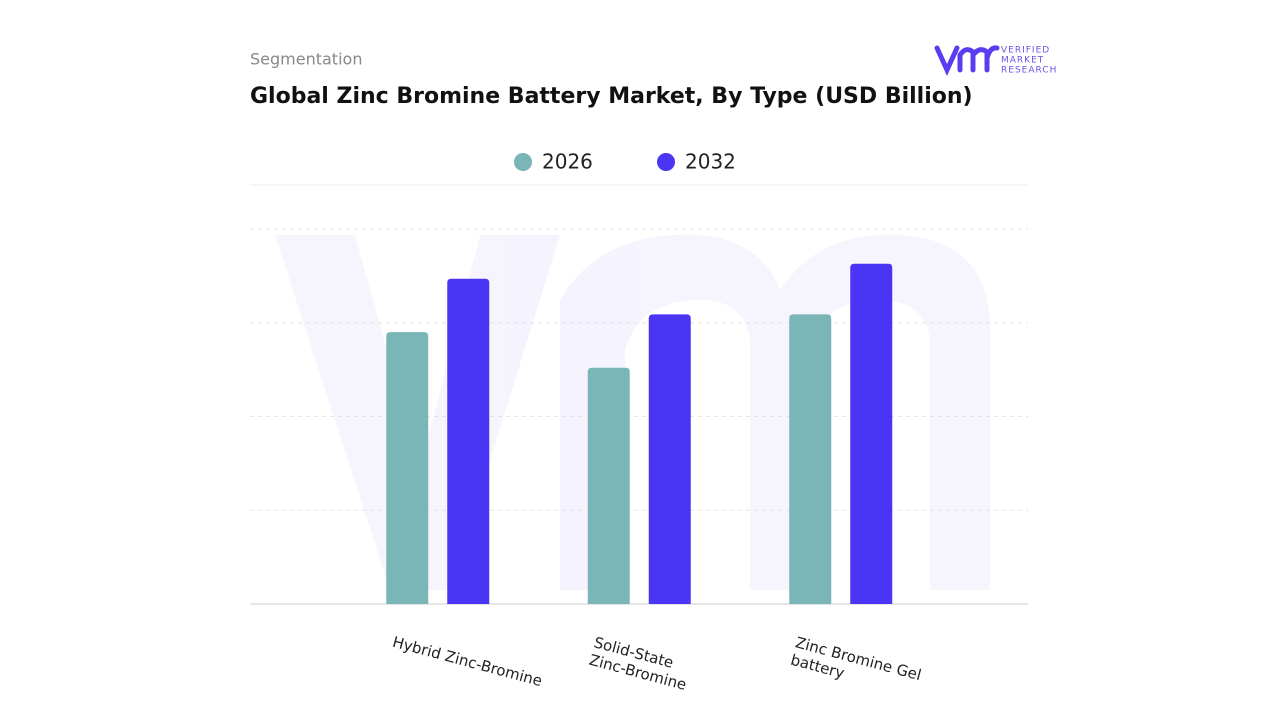 This screenshot has height=720, width=1280. I want to click on logo-mark, so click(967, 61).